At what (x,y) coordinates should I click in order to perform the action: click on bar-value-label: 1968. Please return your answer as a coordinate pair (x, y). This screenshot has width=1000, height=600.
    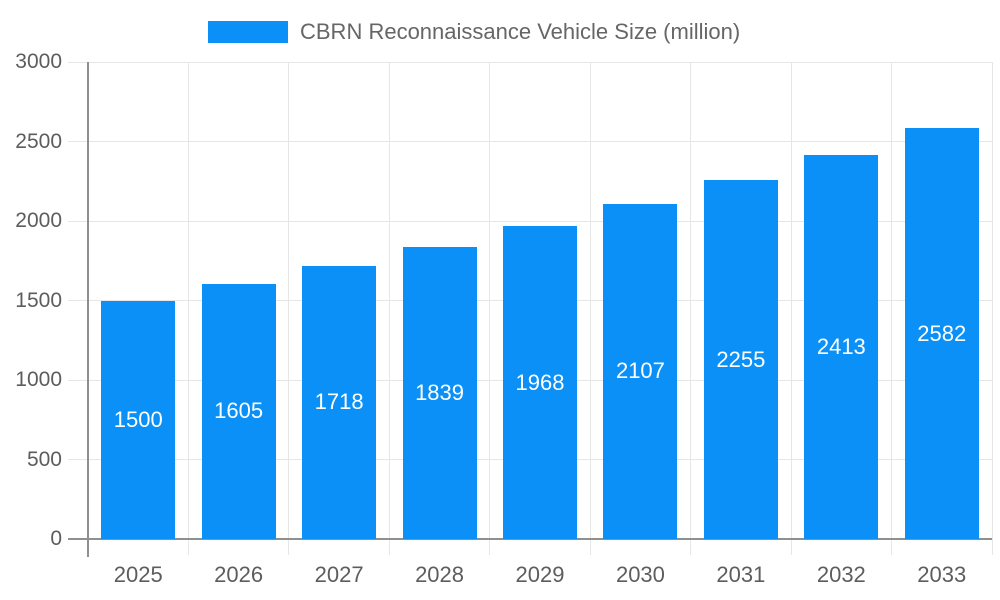
    Looking at the image, I should click on (540, 382).